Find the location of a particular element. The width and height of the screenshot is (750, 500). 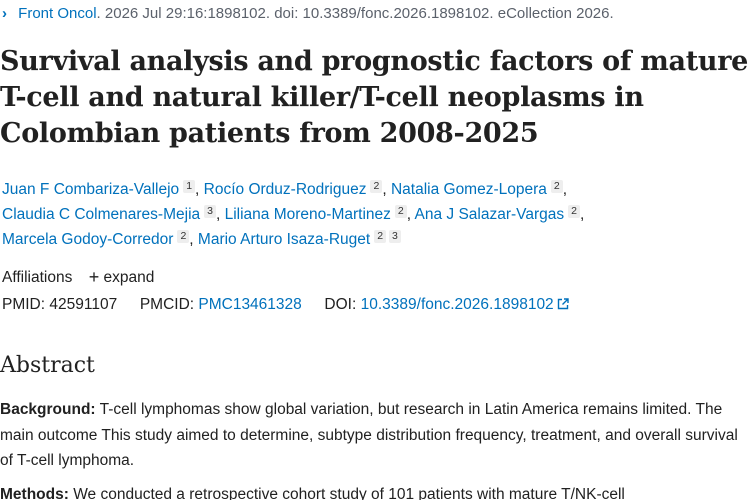

affiliation-ref: 1 is located at coordinates (189, 186).